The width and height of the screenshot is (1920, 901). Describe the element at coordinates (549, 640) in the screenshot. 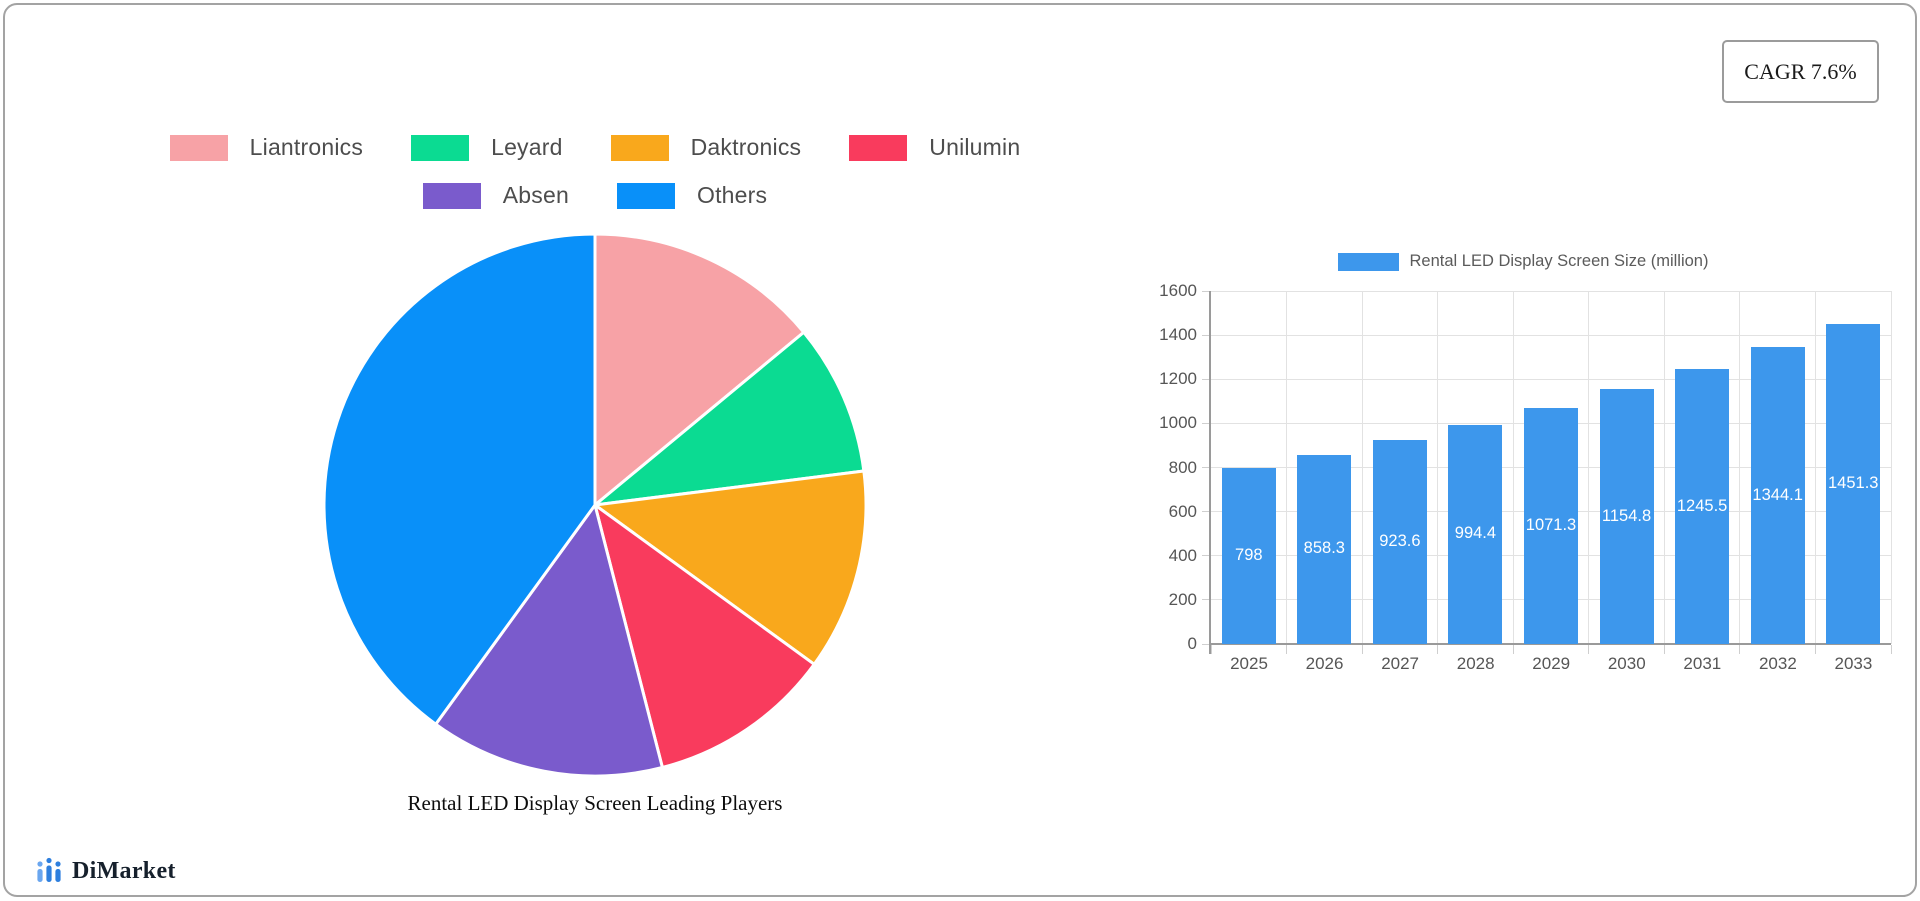

I see `pie-slice-absen` at that location.